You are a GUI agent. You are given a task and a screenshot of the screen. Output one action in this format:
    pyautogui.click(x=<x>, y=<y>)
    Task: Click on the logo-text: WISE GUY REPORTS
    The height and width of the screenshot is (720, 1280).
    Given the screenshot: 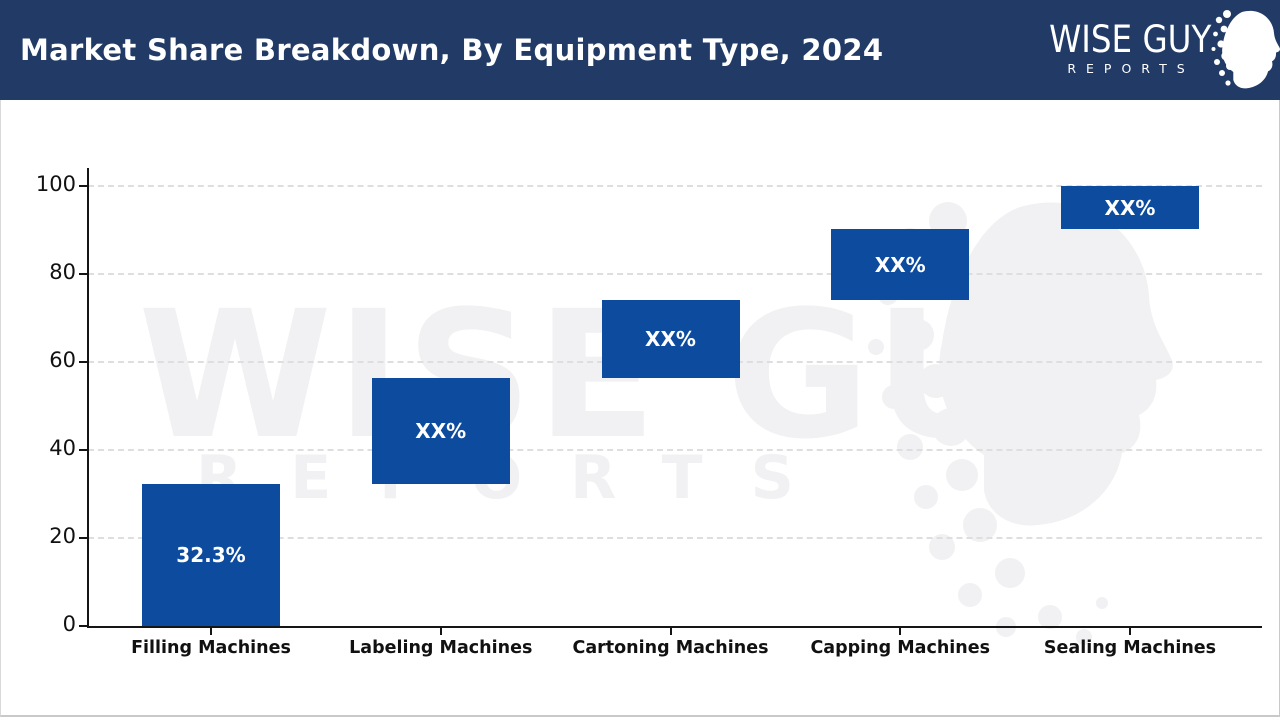 What is the action you would take?
    pyautogui.click(x=1128, y=48)
    